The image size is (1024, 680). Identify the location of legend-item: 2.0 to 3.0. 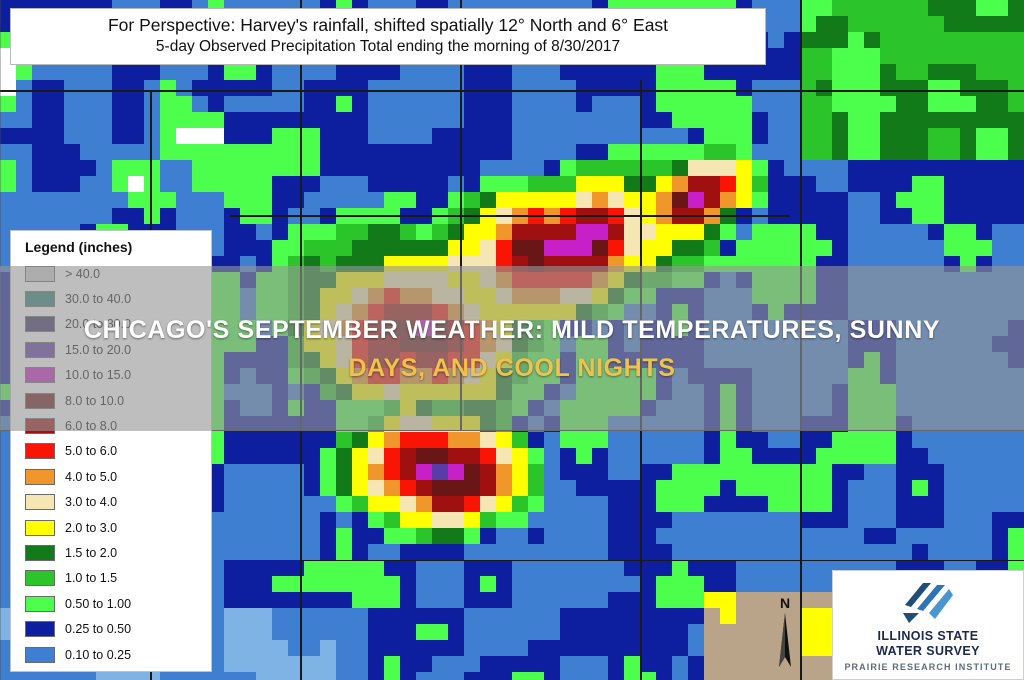
(111, 527).